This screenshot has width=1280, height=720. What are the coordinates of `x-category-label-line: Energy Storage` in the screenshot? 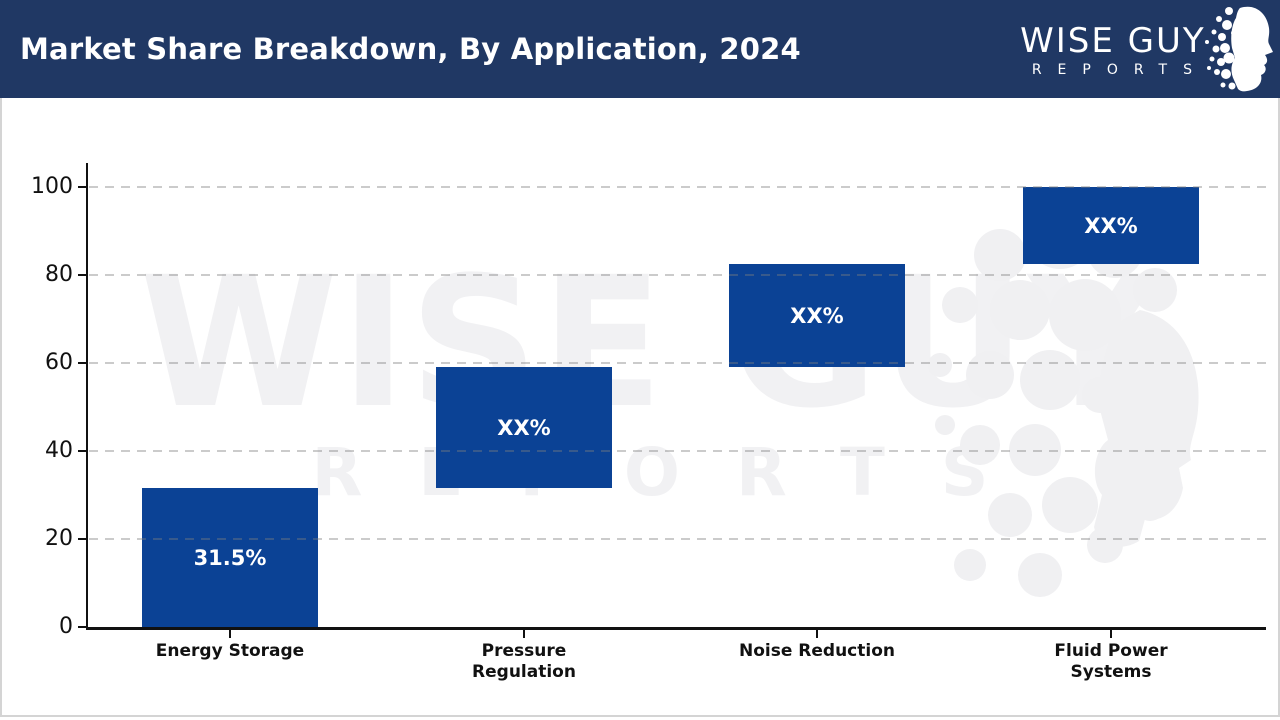 It's located at (230, 651).